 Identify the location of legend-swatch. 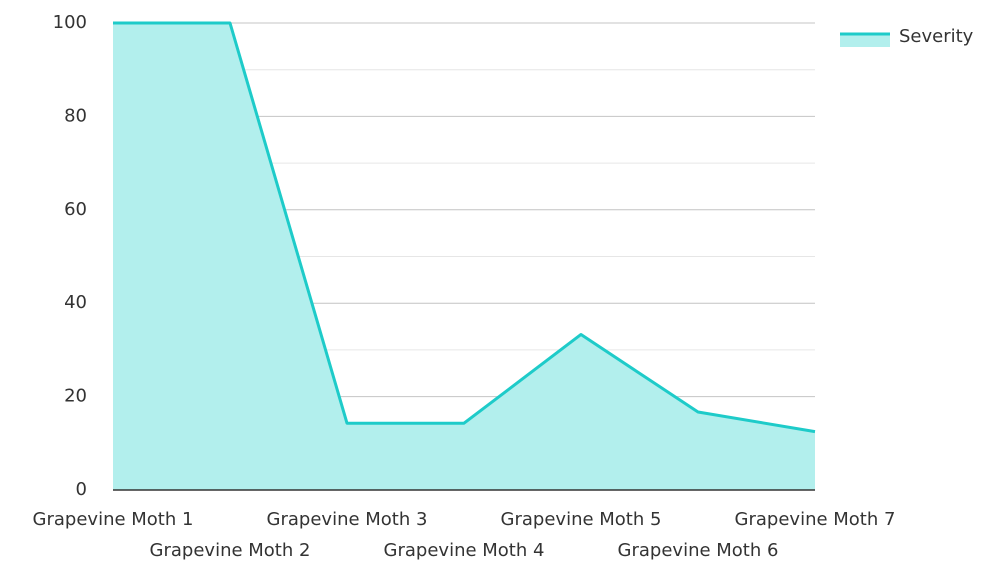
(865, 40).